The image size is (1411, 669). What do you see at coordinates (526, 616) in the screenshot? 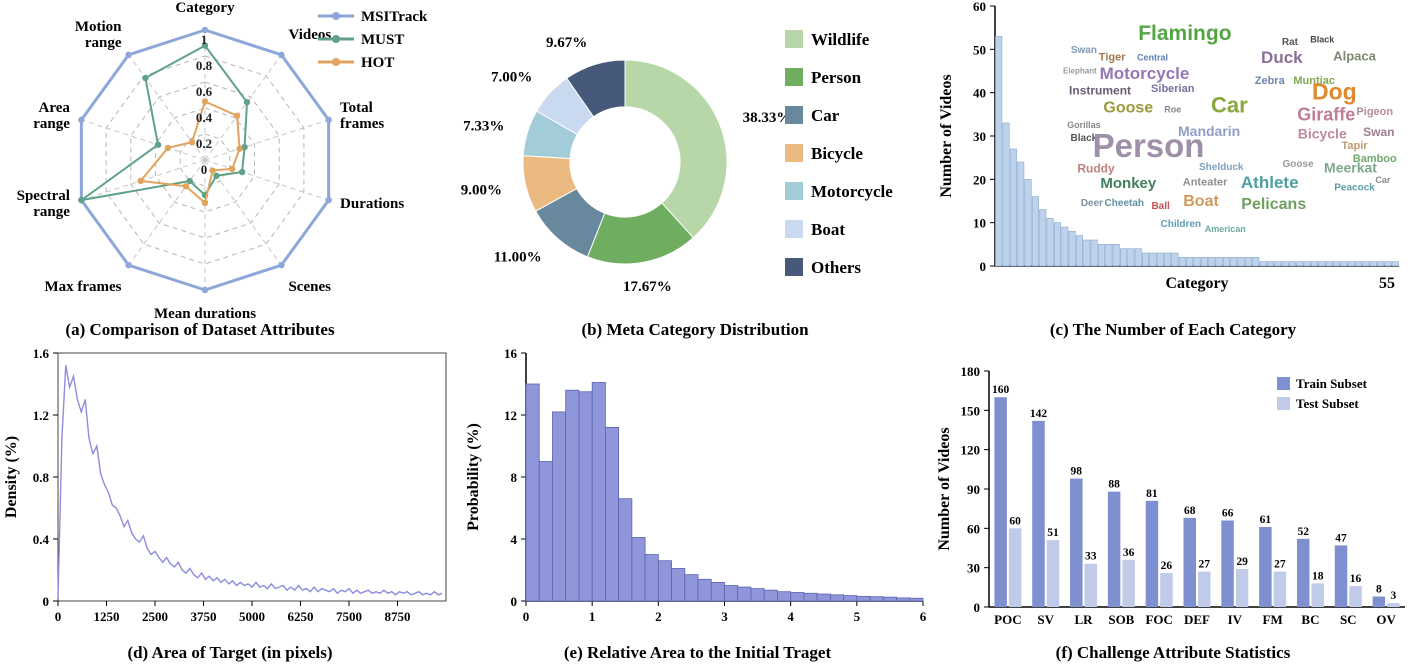
I see `x-tick-label: 0` at bounding box center [526, 616].